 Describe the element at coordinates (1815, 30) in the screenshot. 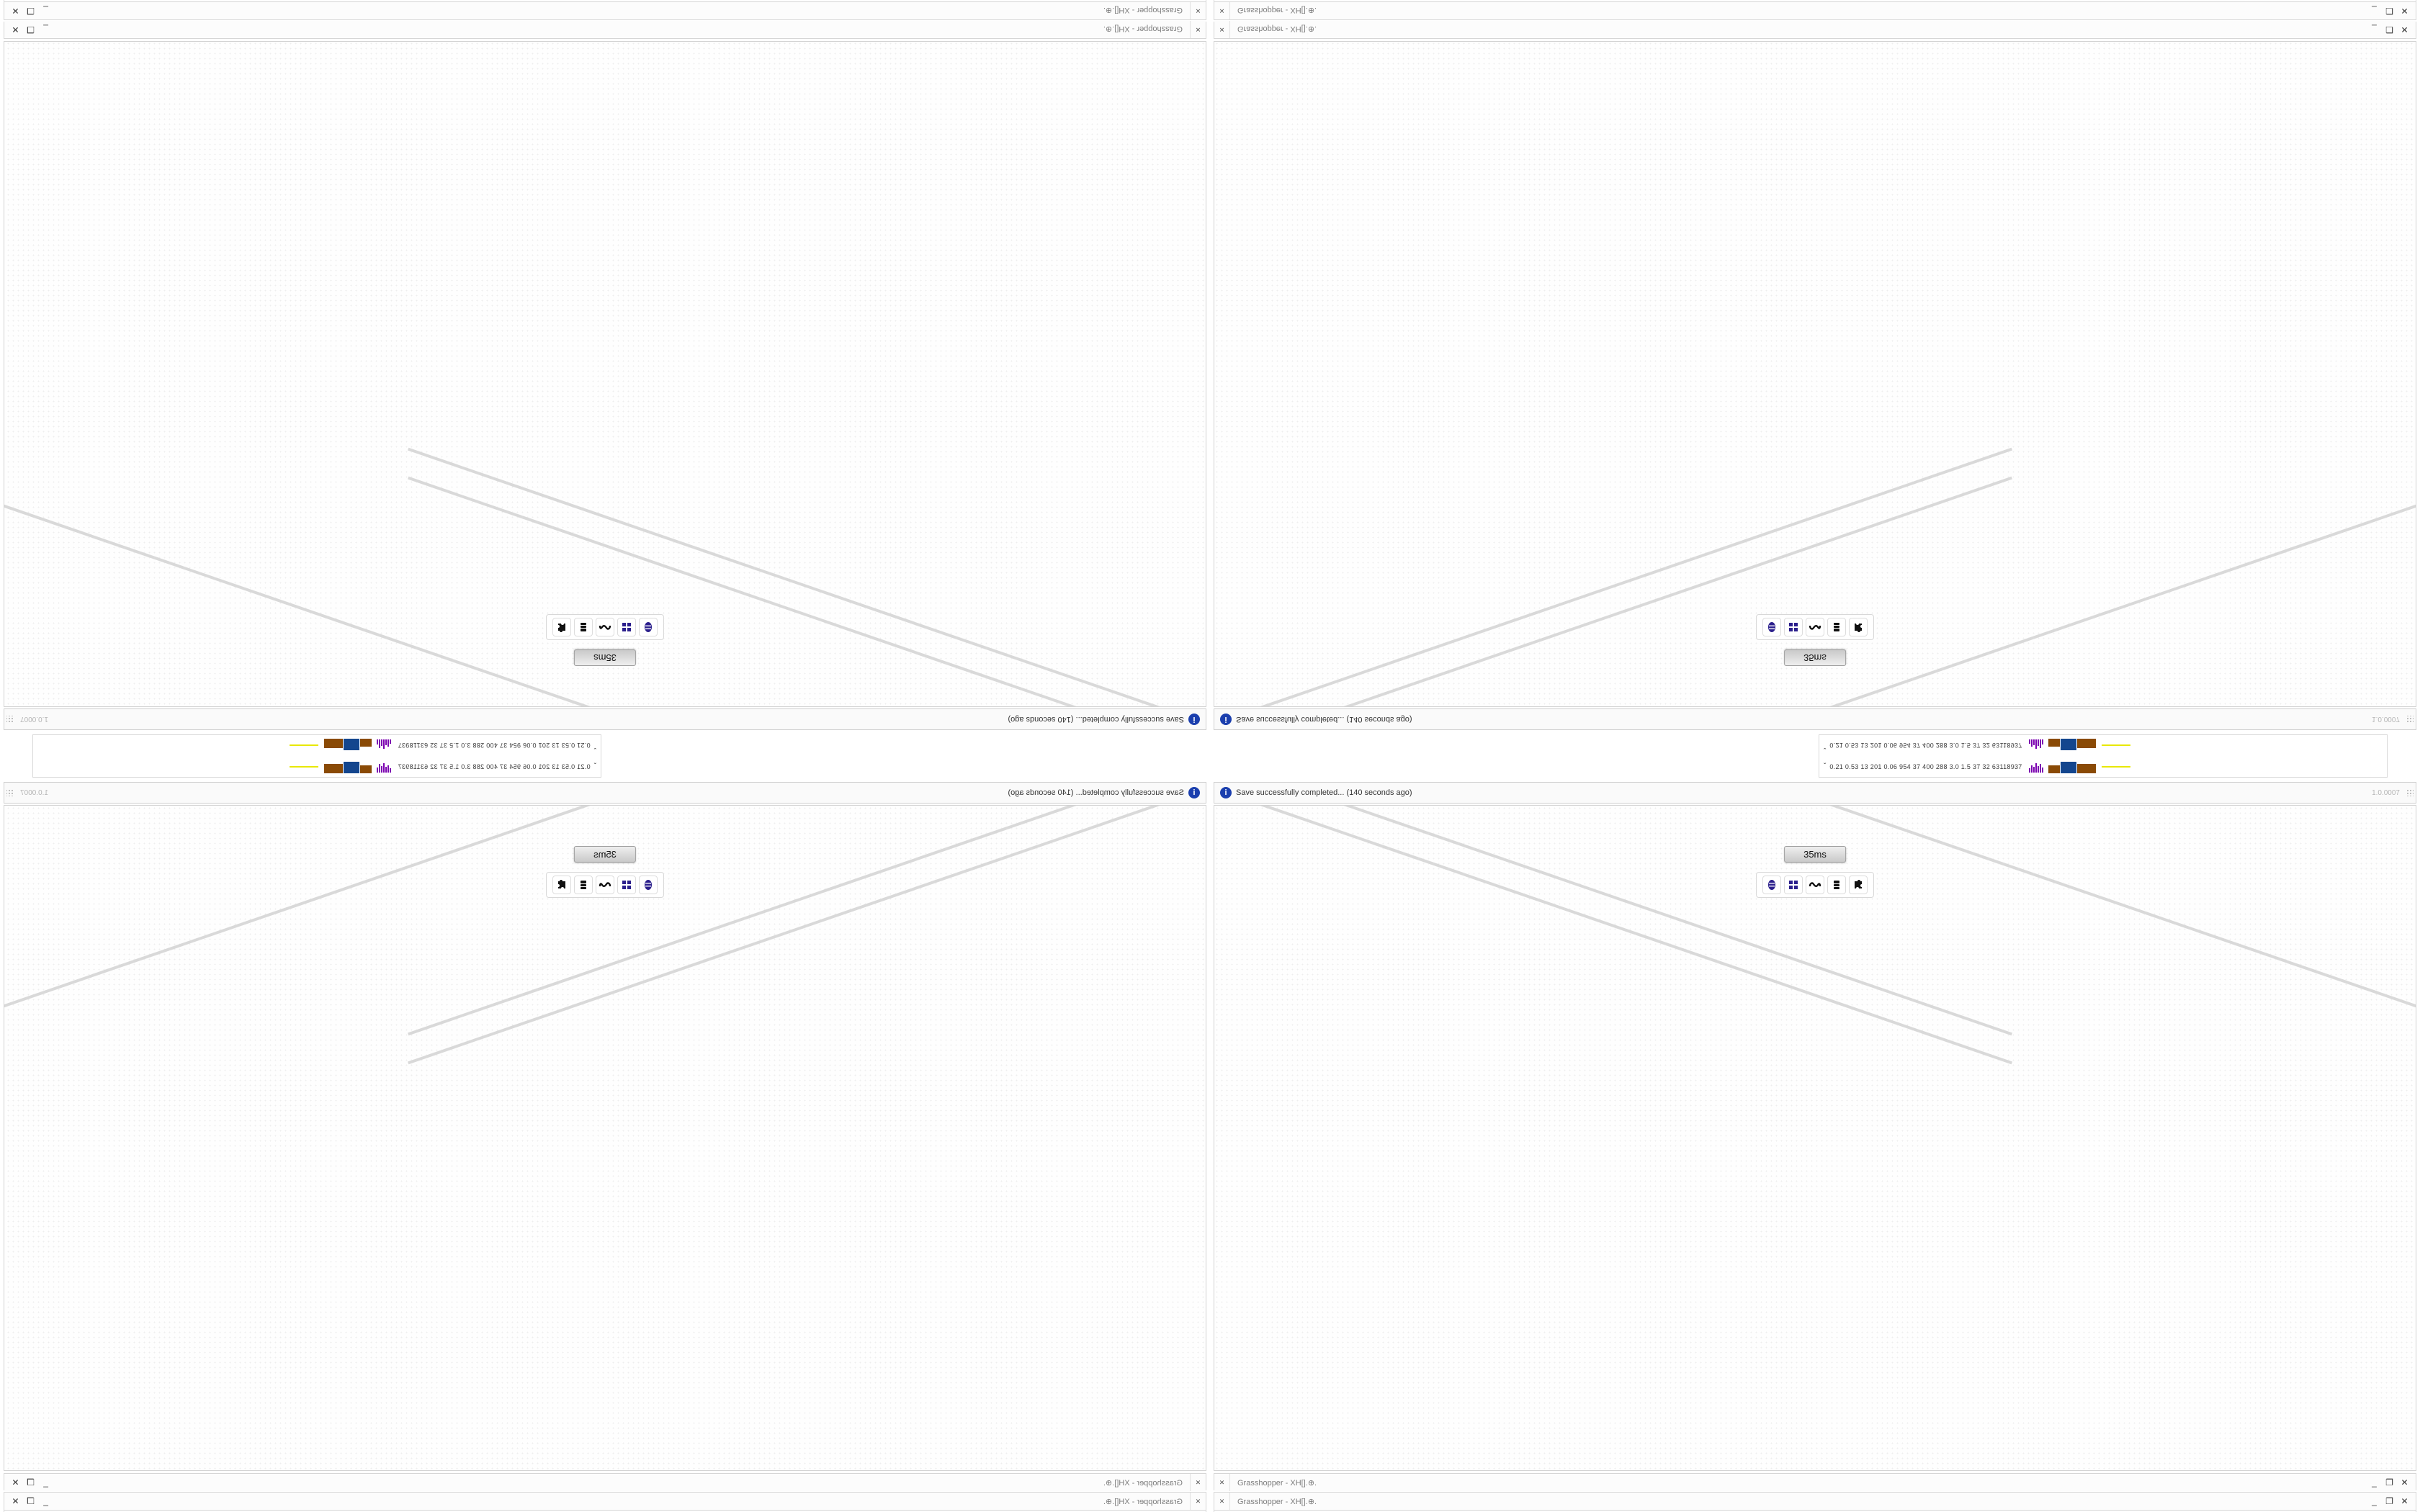

I see `grasshopper-ghost-titlebar: ✕ Grasshopper - XH[].⊕. _ ❐ ✕` at that location.